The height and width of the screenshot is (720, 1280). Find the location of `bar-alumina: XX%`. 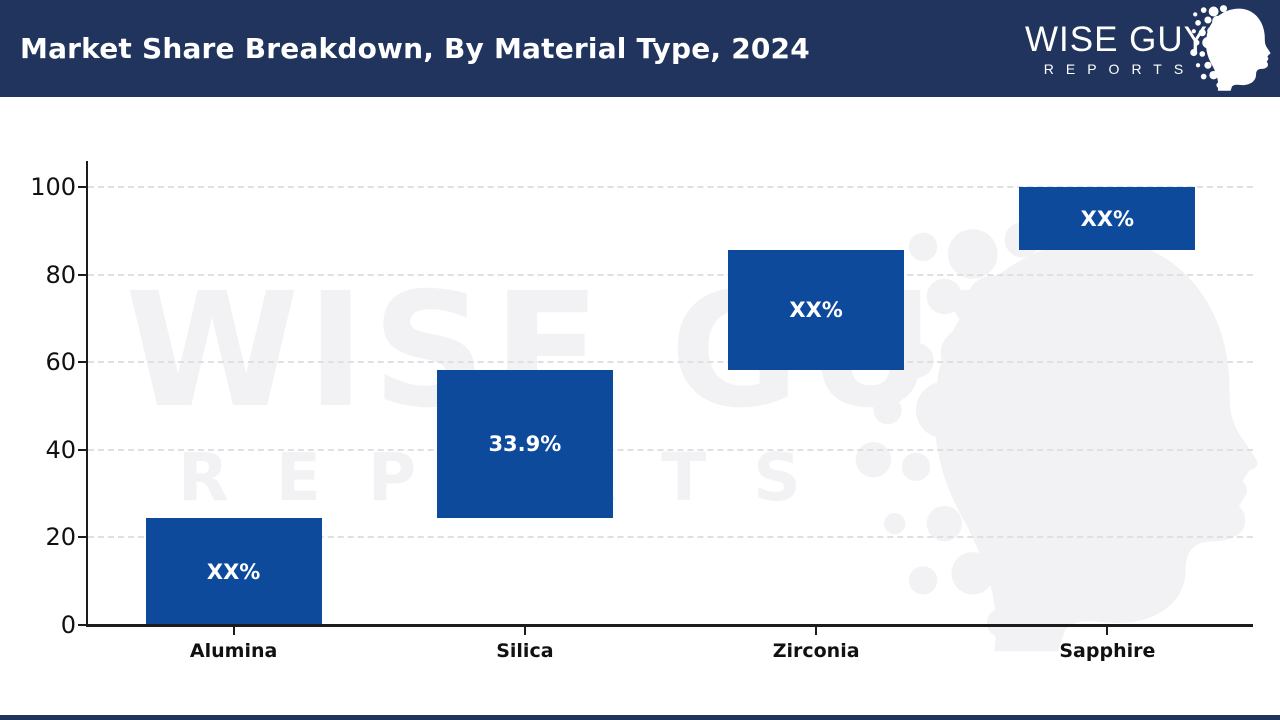

bar-alumina: XX% is located at coordinates (233, 571).